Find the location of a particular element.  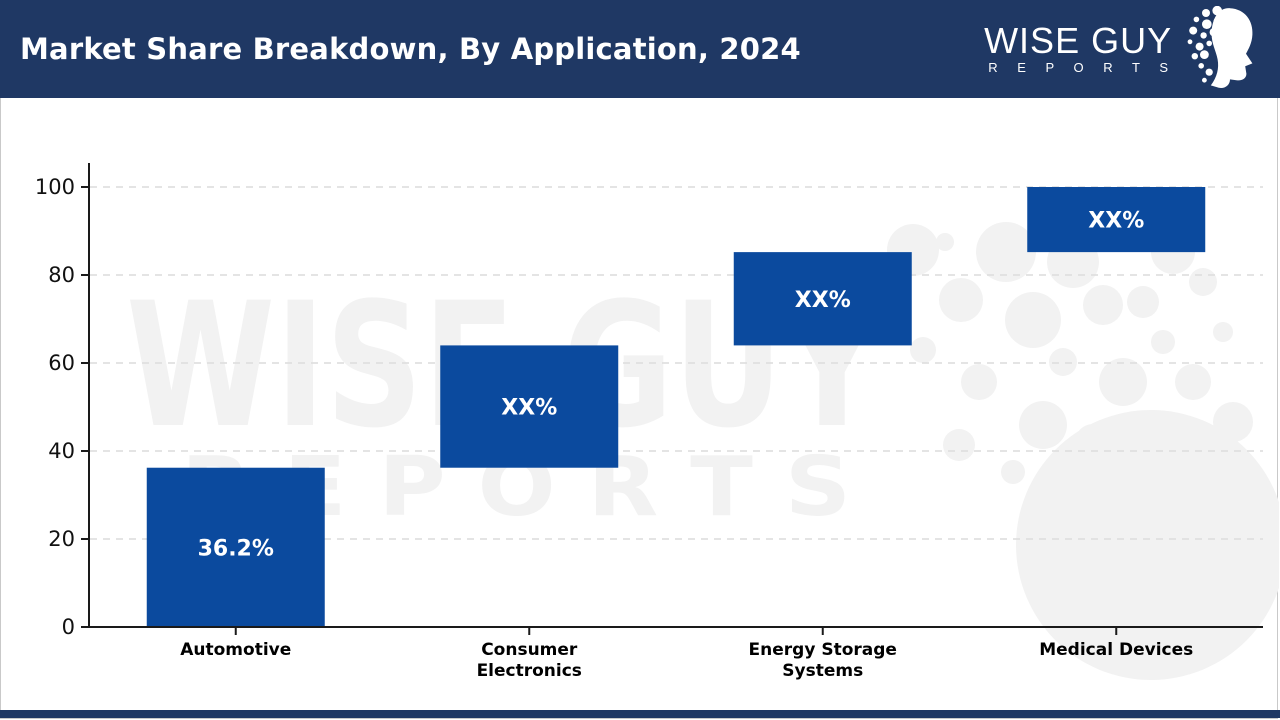

y-tick-label: 60 is located at coordinates (61, 363).